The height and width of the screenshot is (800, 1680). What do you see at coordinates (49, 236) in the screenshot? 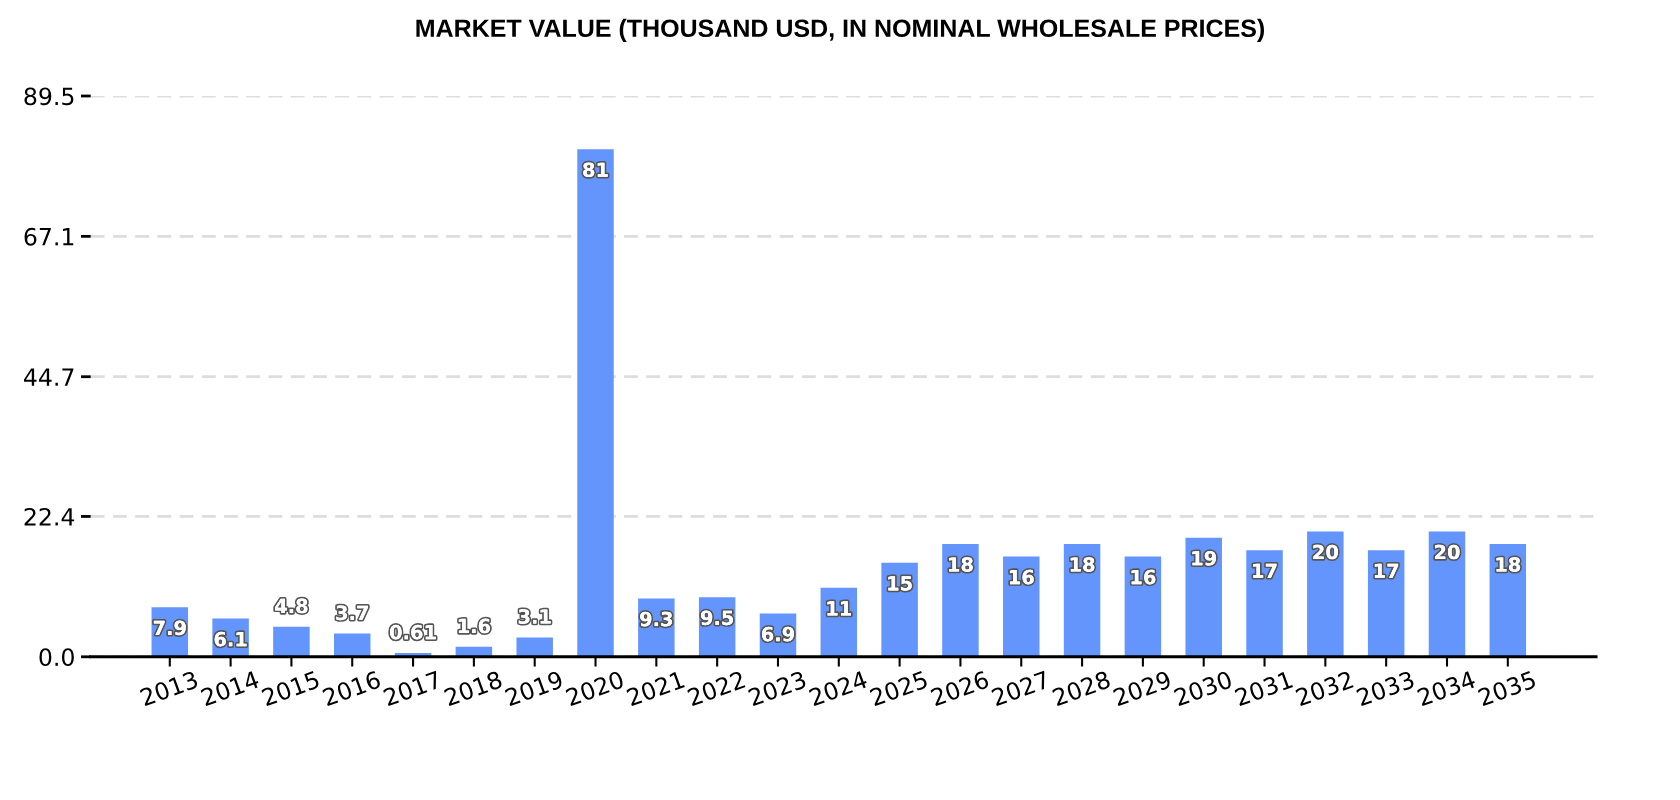
I see `y-tick-label: 67.1` at bounding box center [49, 236].